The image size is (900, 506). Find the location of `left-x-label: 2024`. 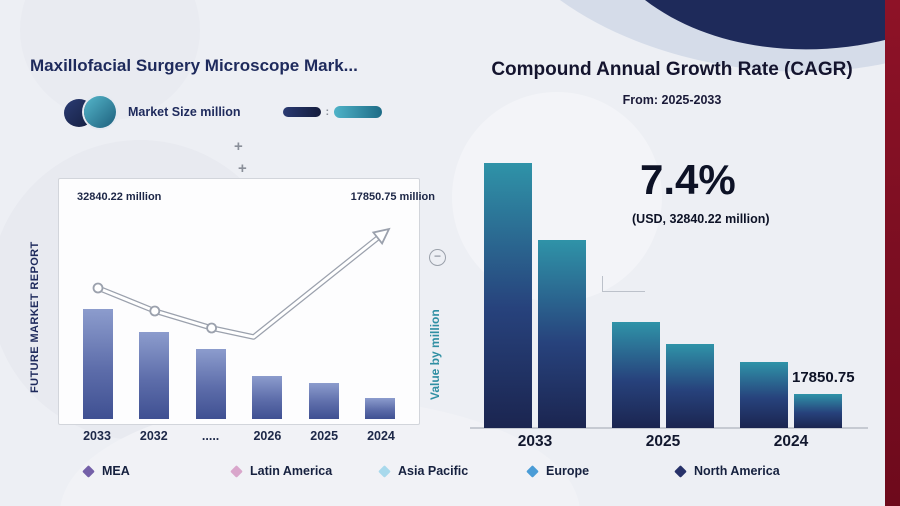

left-x-label: 2024 is located at coordinates (381, 436).